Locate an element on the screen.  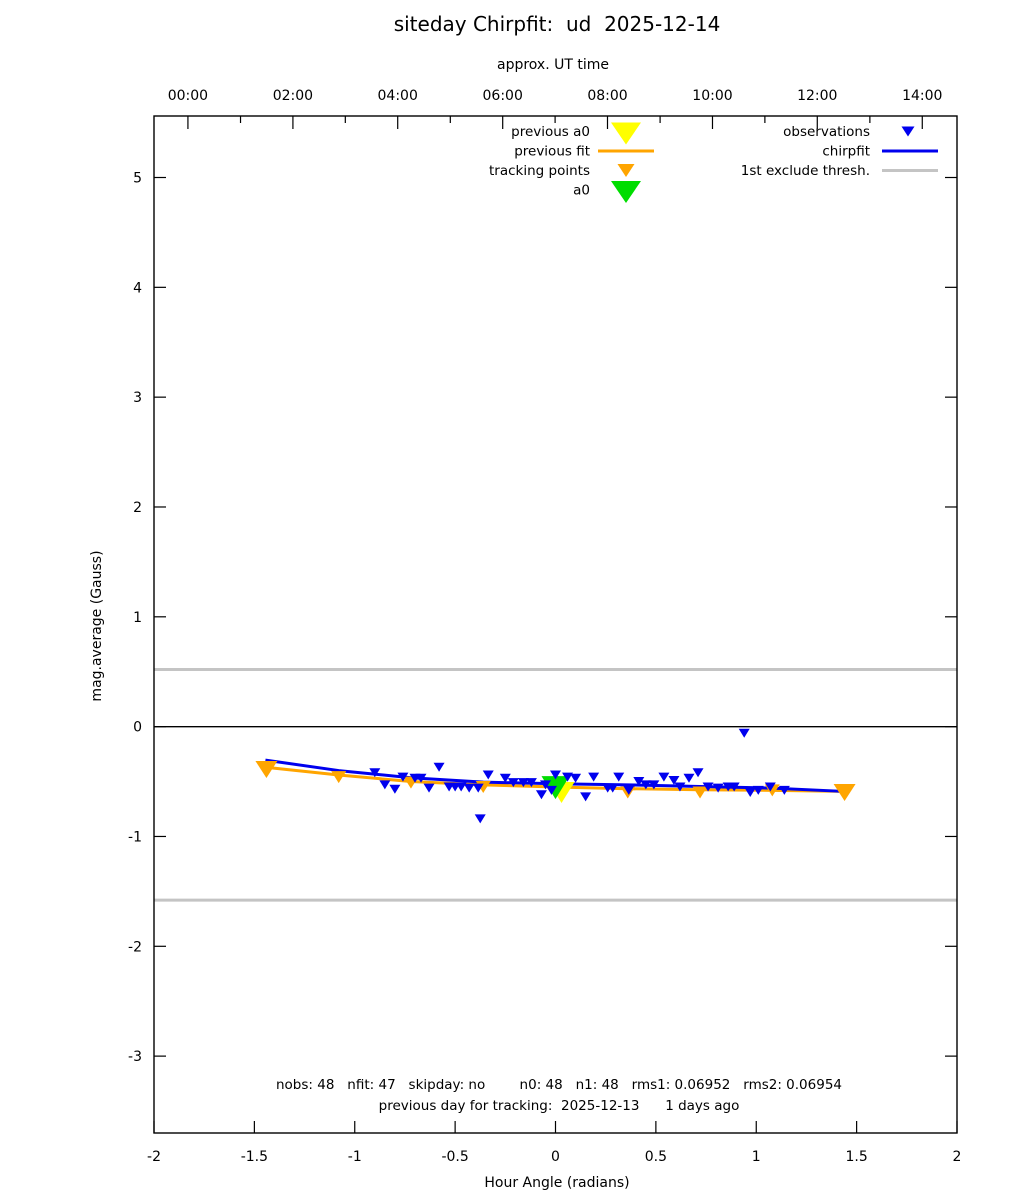
y-tick-label: 4 is located at coordinates (137, 288).